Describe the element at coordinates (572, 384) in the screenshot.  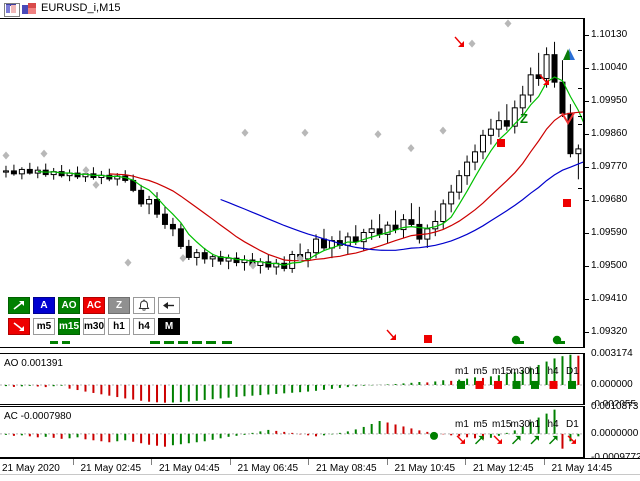
I see `ao-state-square-D1` at that location.